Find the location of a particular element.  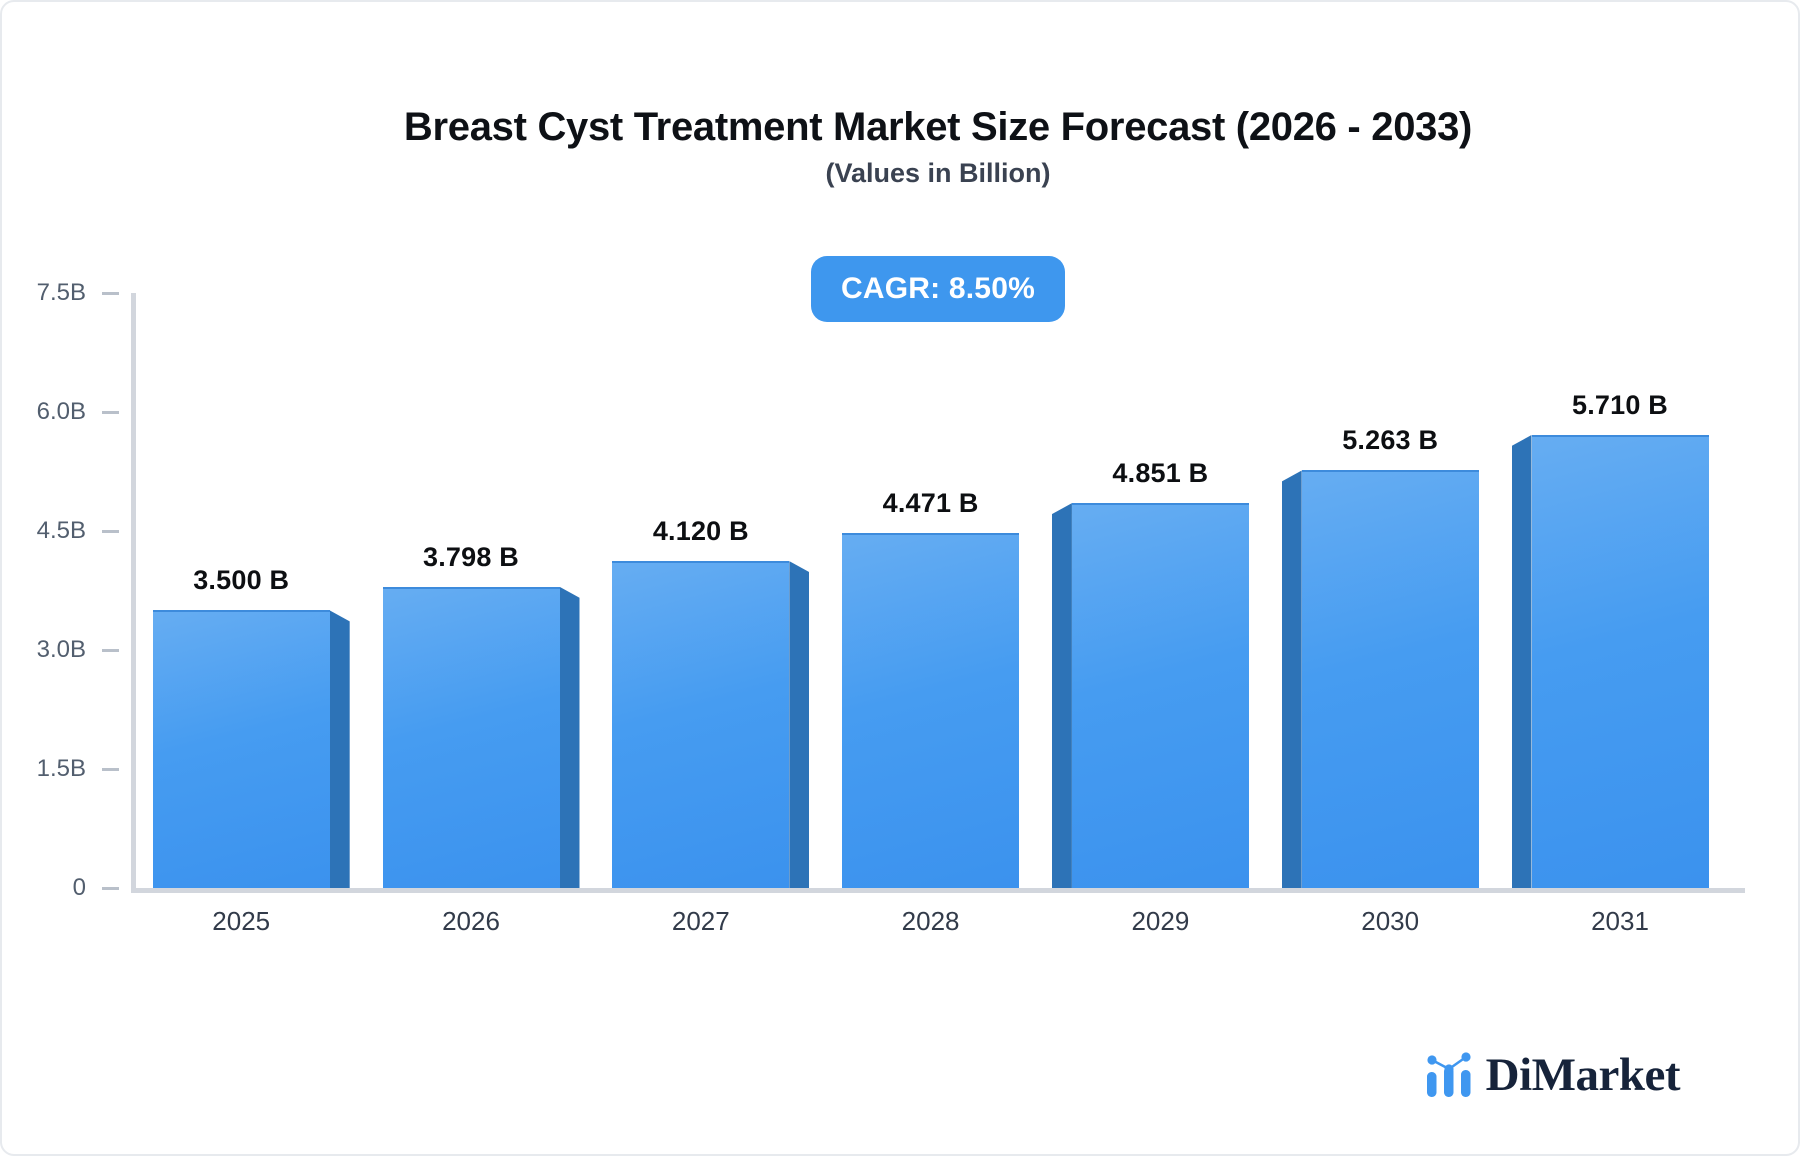

bar-2025 is located at coordinates (241, 749).